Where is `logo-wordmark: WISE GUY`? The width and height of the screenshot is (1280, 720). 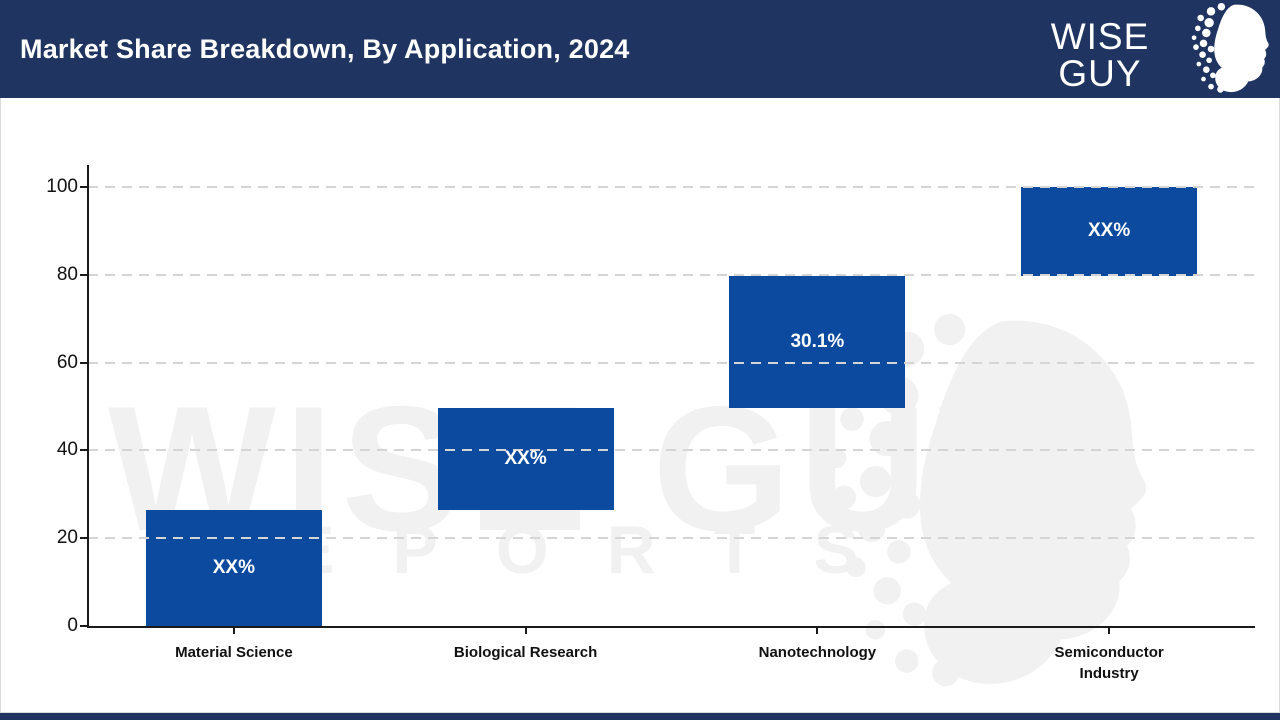
logo-wordmark: WISE GUY is located at coordinates (1100, 55).